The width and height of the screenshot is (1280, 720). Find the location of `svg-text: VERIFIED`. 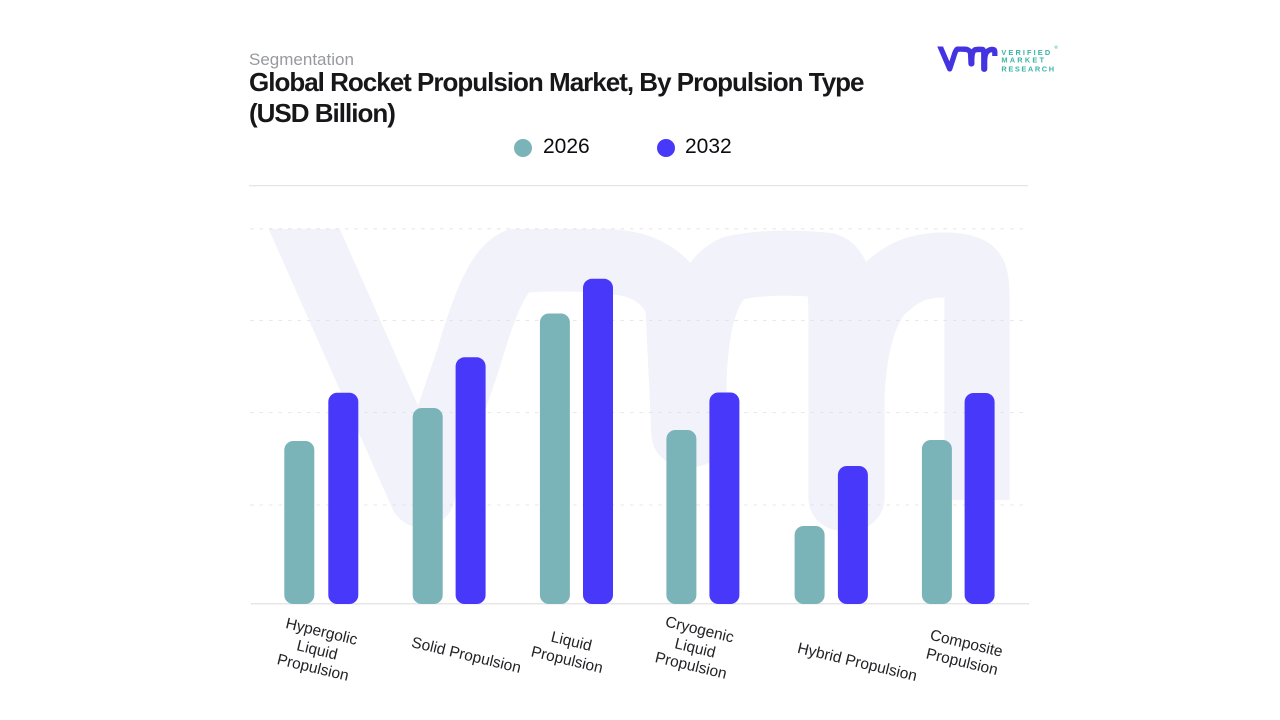

svg-text: VERIFIED is located at coordinates (1026, 52).